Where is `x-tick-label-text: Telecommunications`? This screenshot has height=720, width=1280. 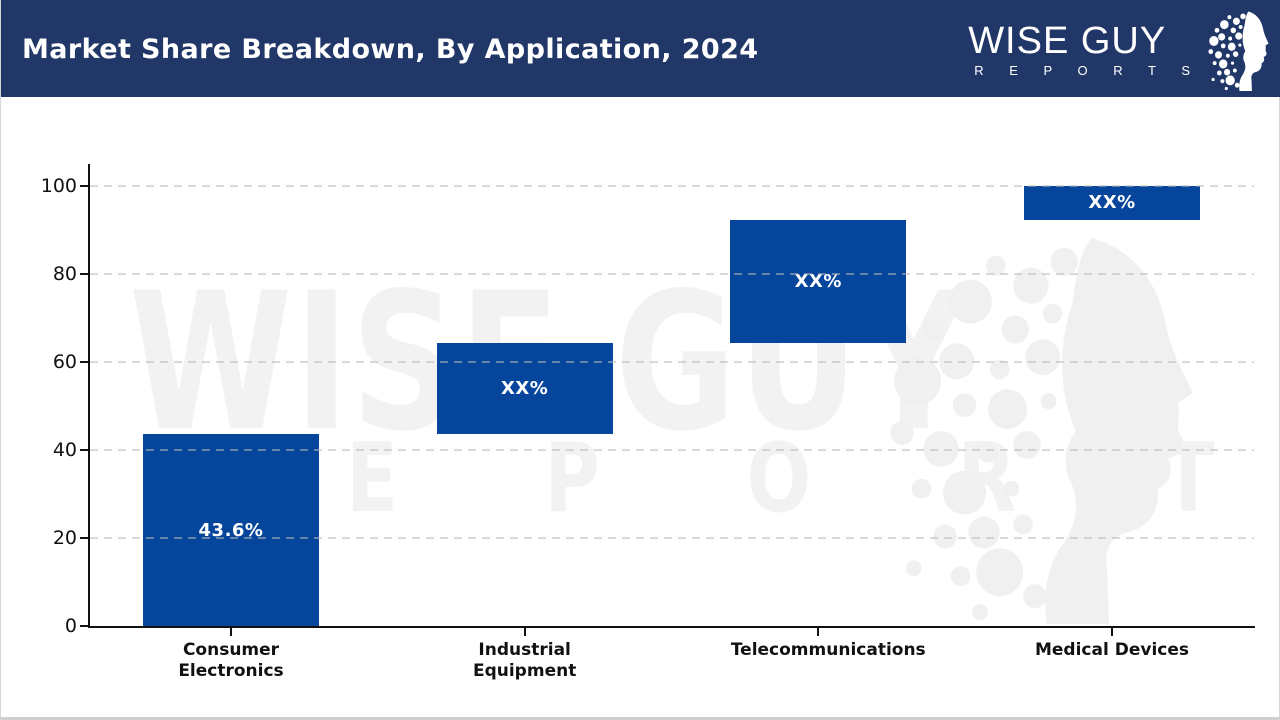
x-tick-label-text: Telecommunications is located at coordinates (828, 650).